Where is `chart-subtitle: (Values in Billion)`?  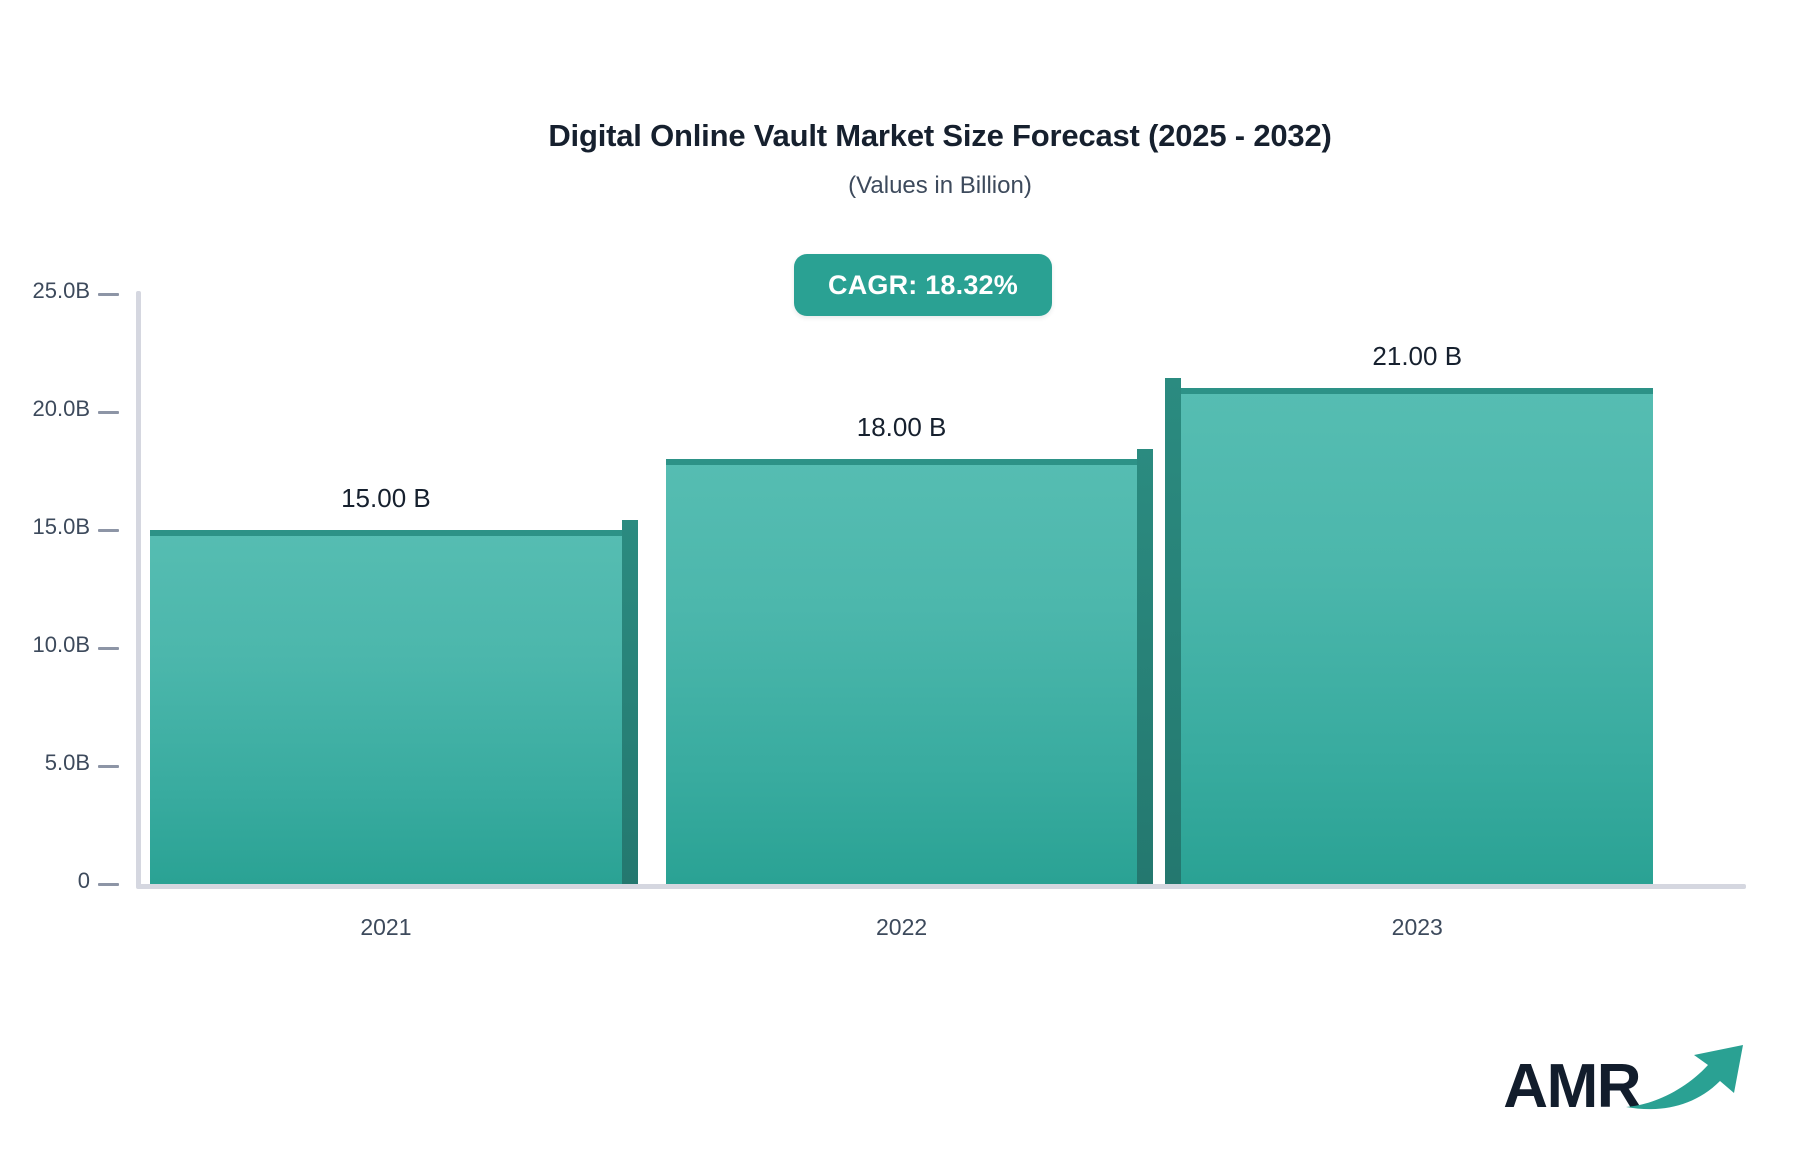 chart-subtitle: (Values in Billion) is located at coordinates (940, 185).